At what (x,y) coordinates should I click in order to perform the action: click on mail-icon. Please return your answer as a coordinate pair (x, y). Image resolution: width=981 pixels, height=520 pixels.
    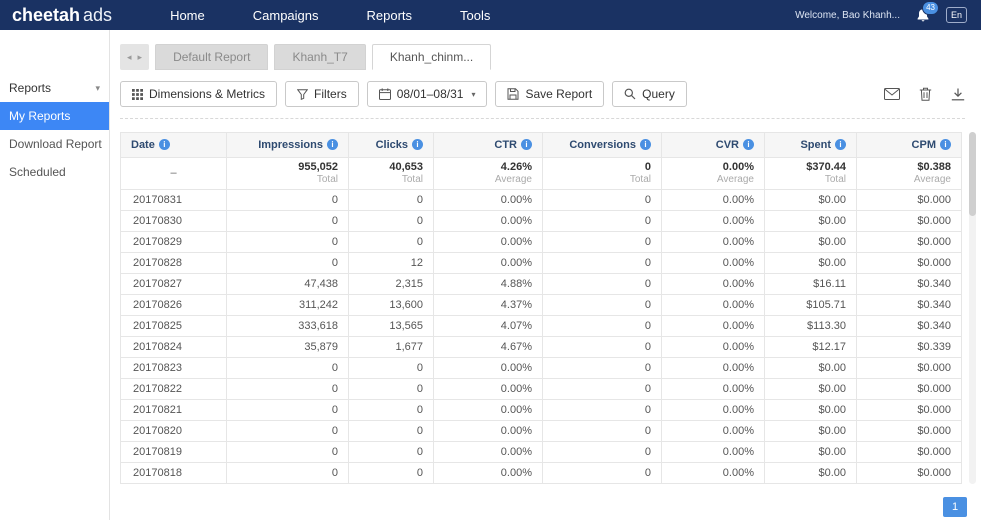
    Looking at the image, I should click on (892, 94).